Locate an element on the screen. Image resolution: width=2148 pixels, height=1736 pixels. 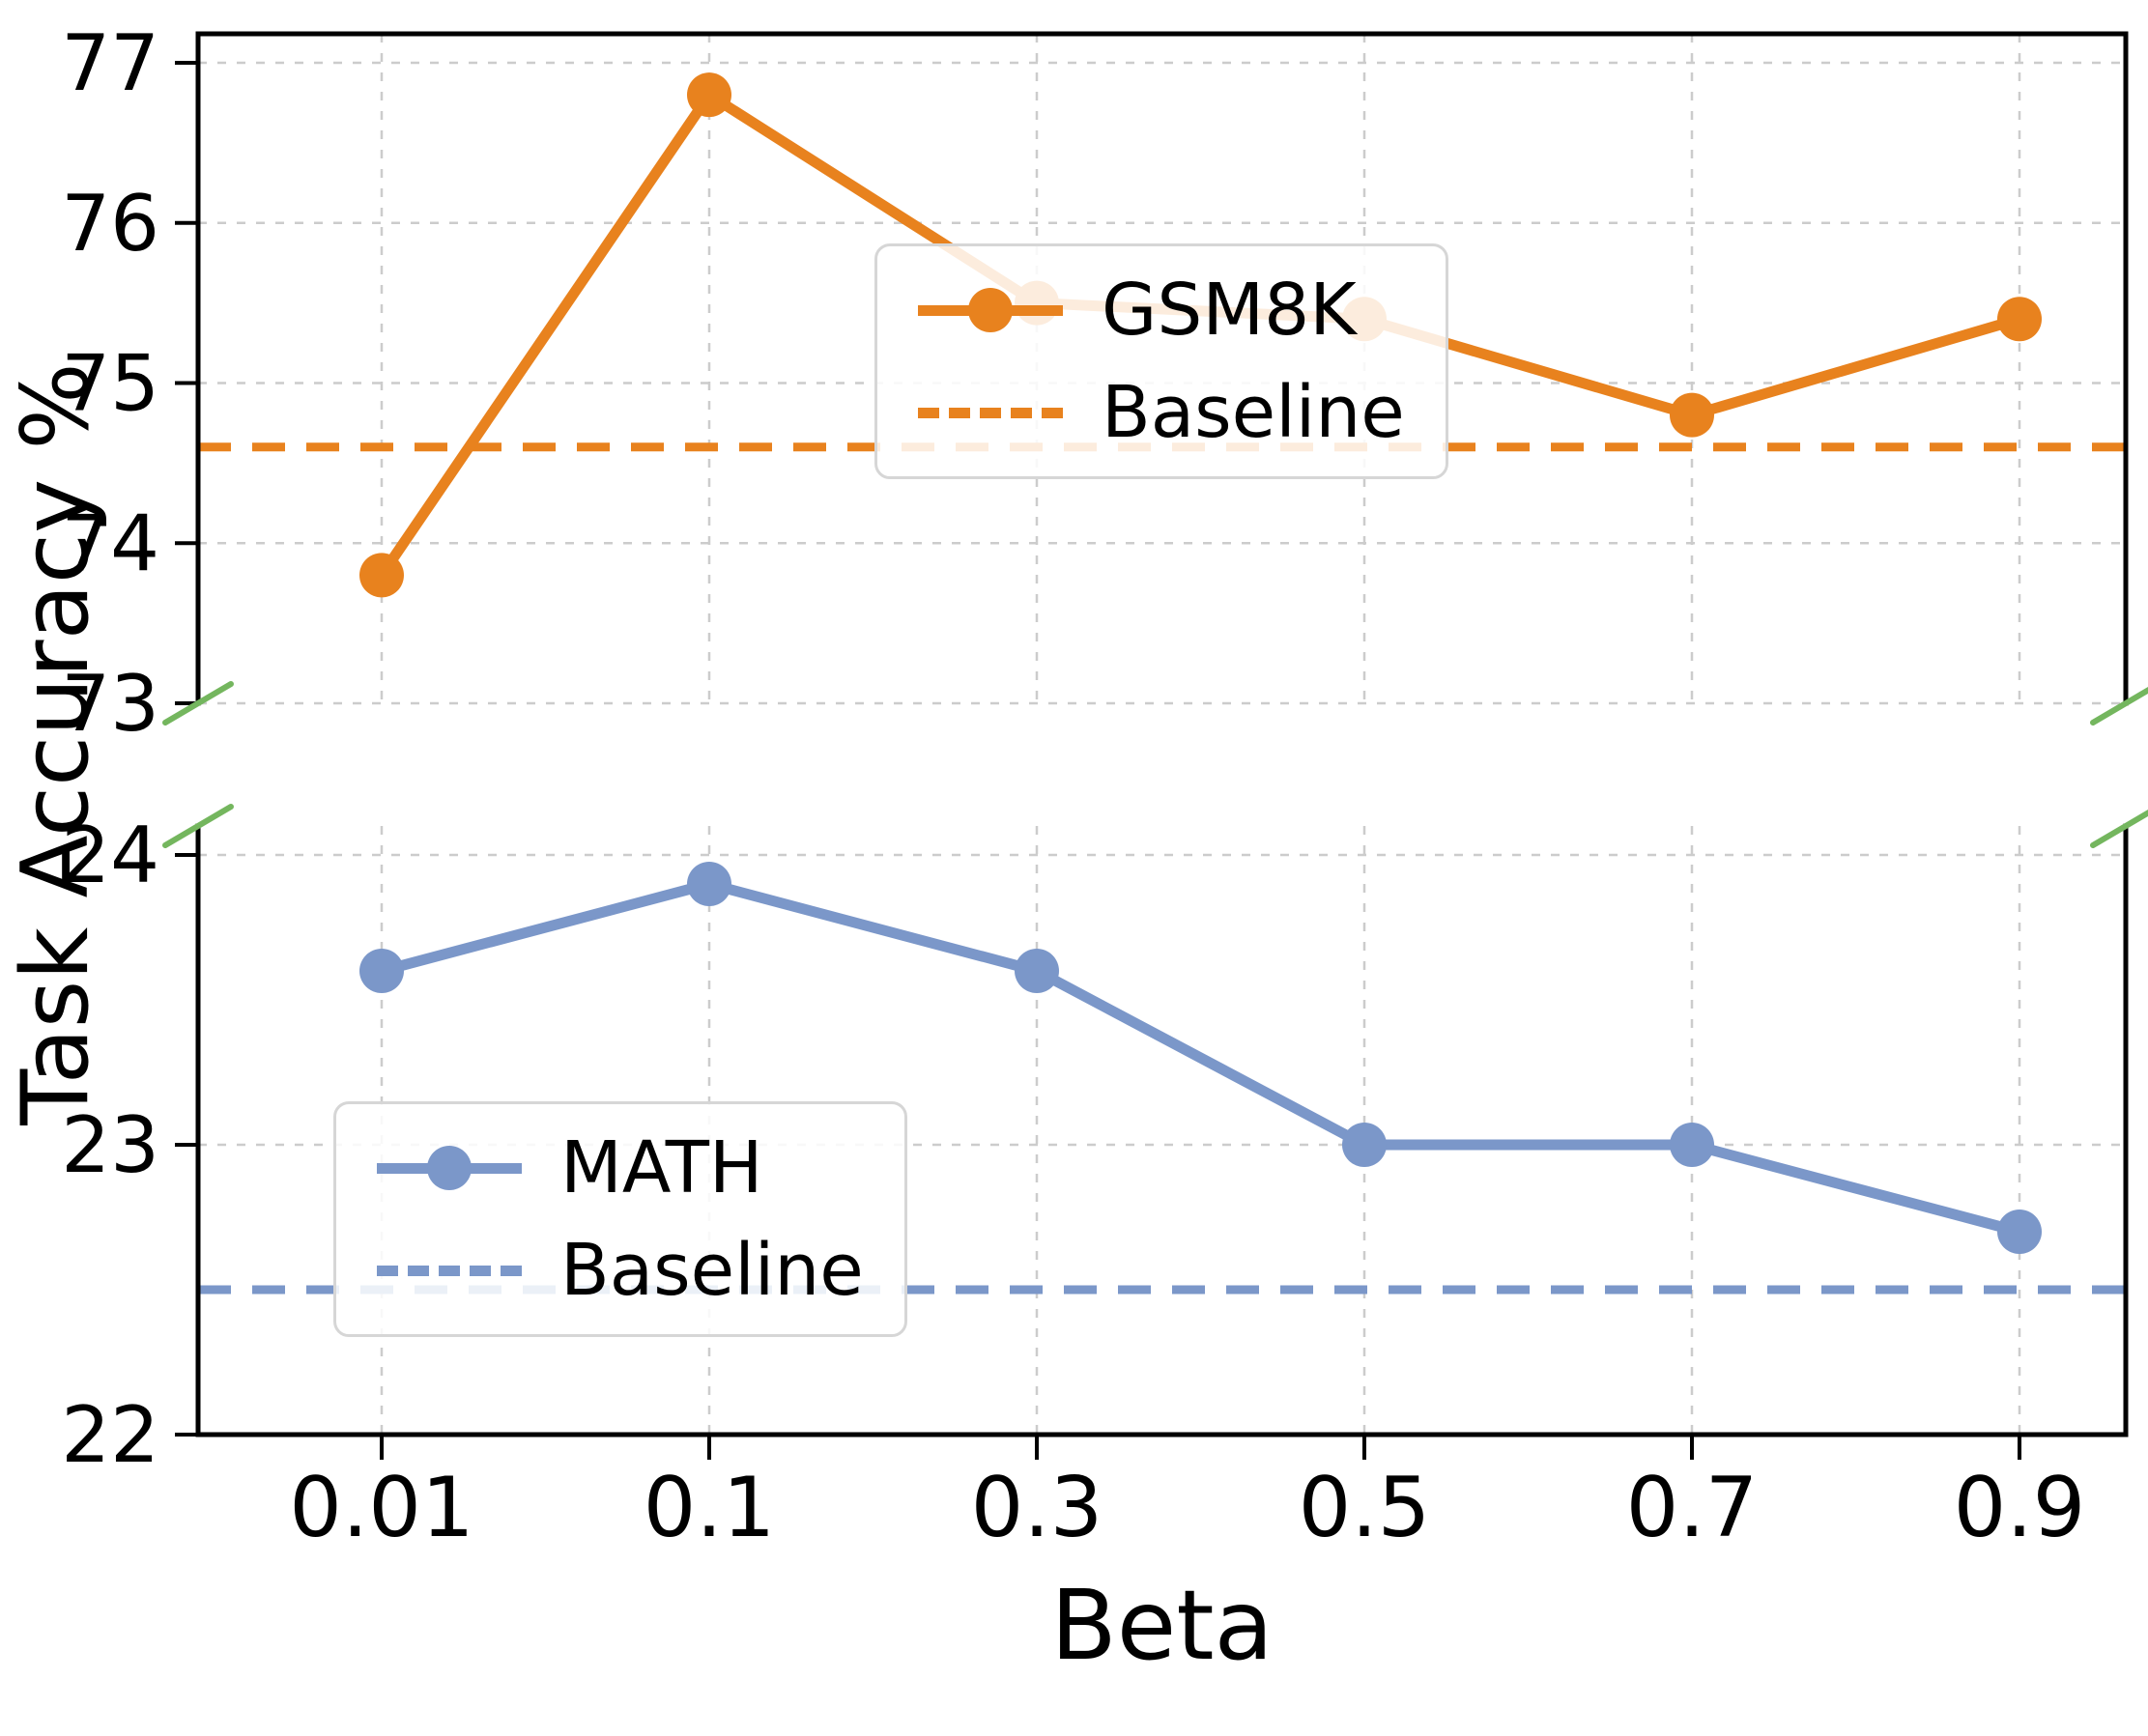
y-tick-label: 75 is located at coordinates (110, 384).